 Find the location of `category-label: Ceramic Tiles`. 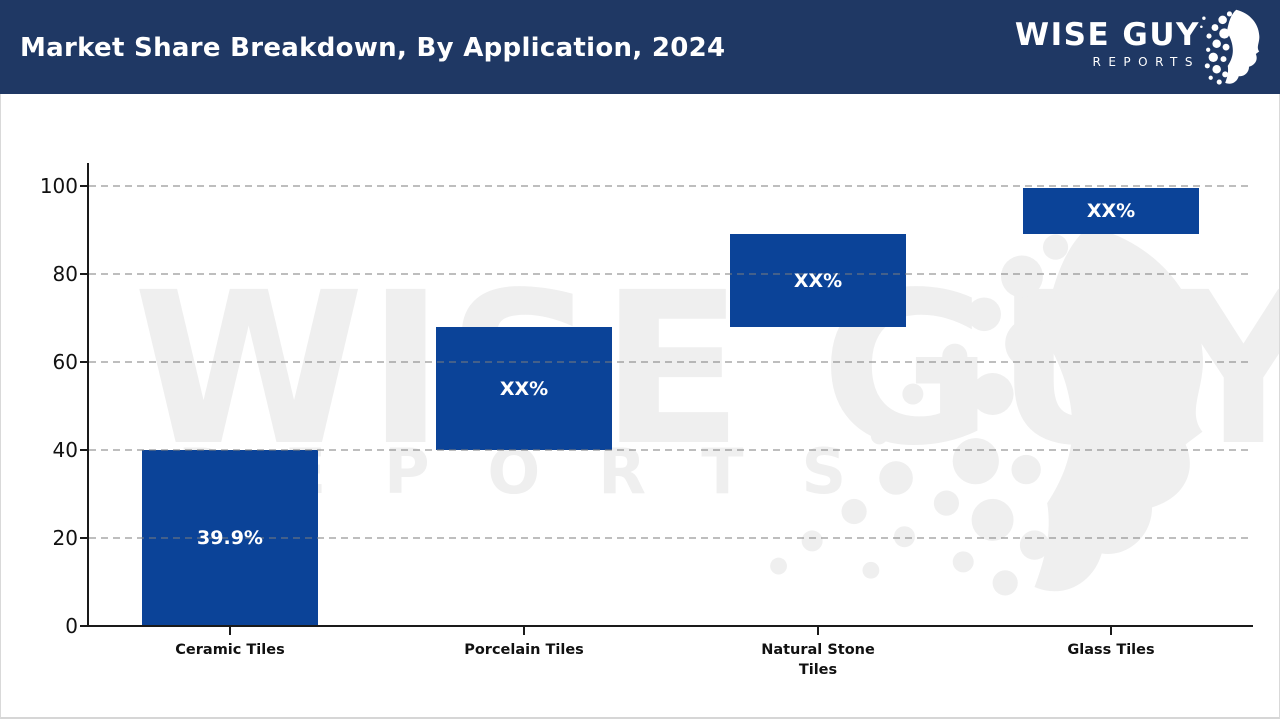

category-label: Ceramic Tiles is located at coordinates (230, 650).